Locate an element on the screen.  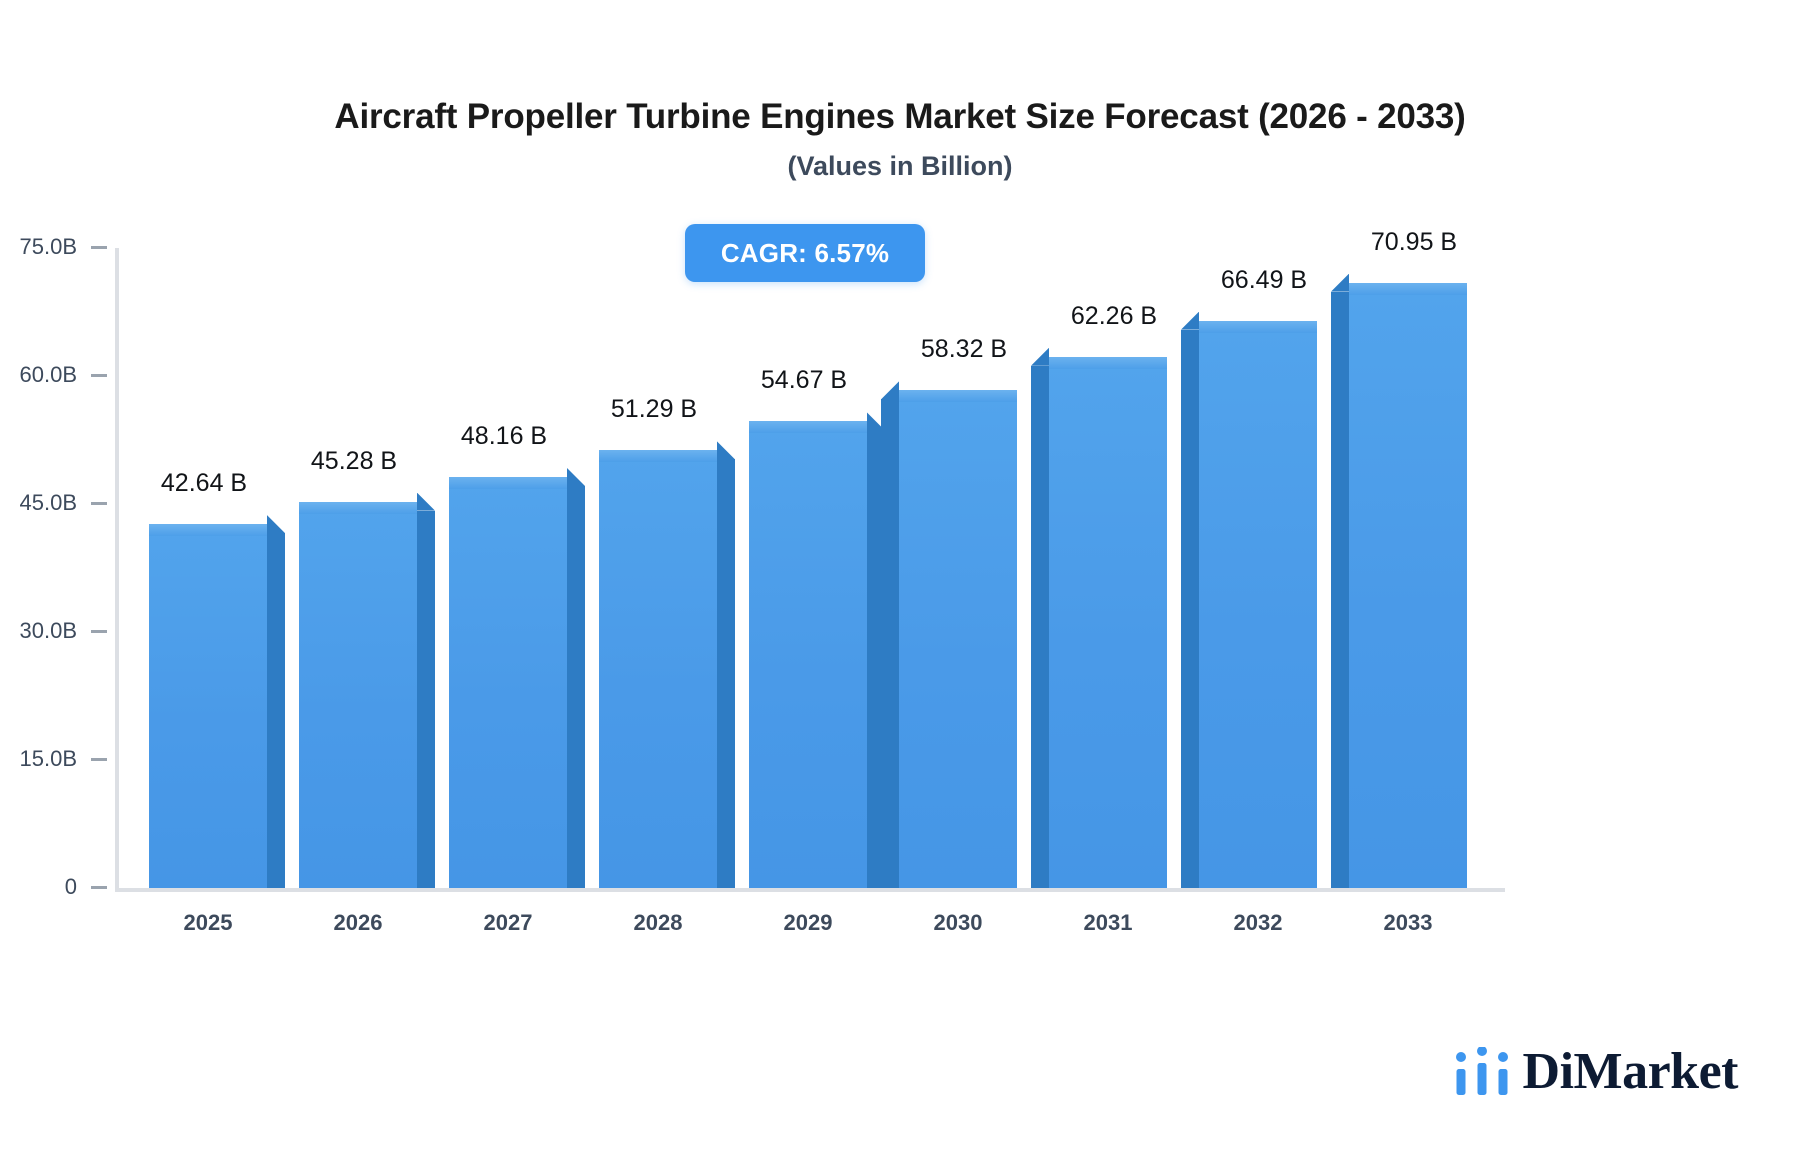
bar-value-label: 62.26 B is located at coordinates (1114, 315).